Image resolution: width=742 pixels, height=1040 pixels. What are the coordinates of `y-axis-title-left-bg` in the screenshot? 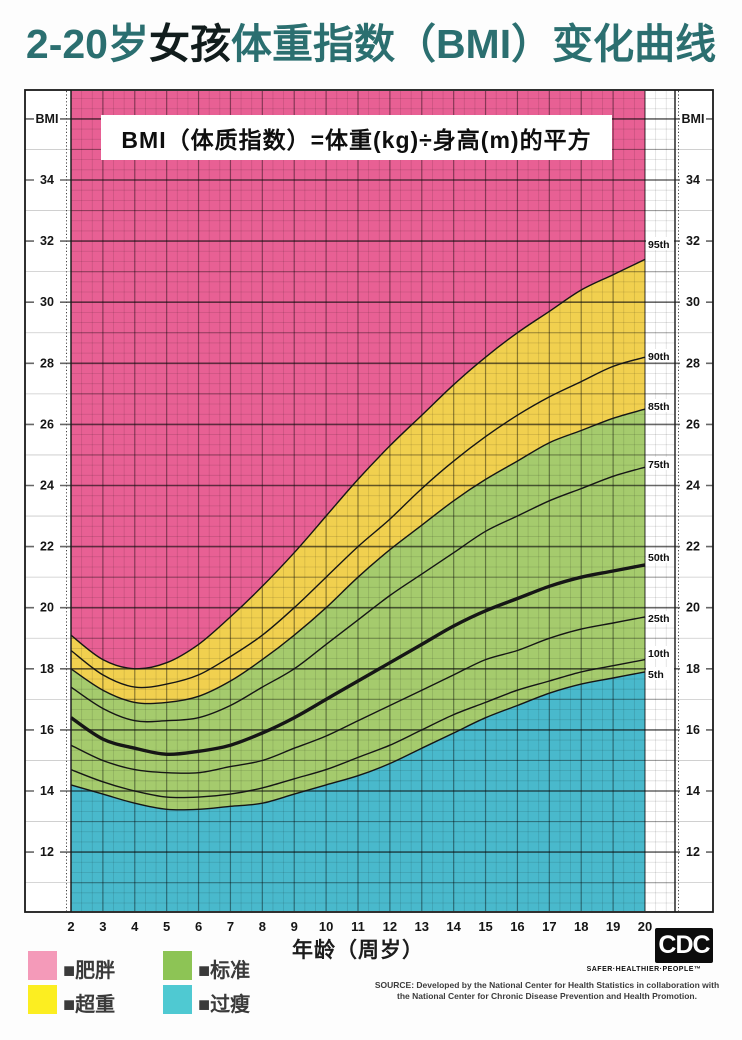 It's located at (47, 118).